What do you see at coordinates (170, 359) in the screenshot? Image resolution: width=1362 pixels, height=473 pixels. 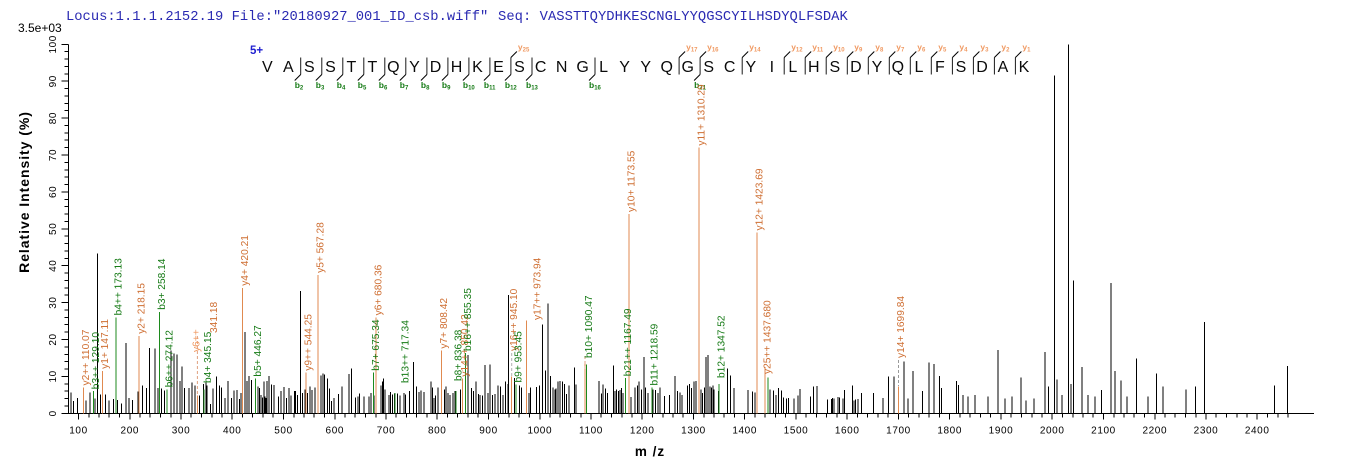 I see `svg-text: b6++ 274.12` at bounding box center [170, 359].